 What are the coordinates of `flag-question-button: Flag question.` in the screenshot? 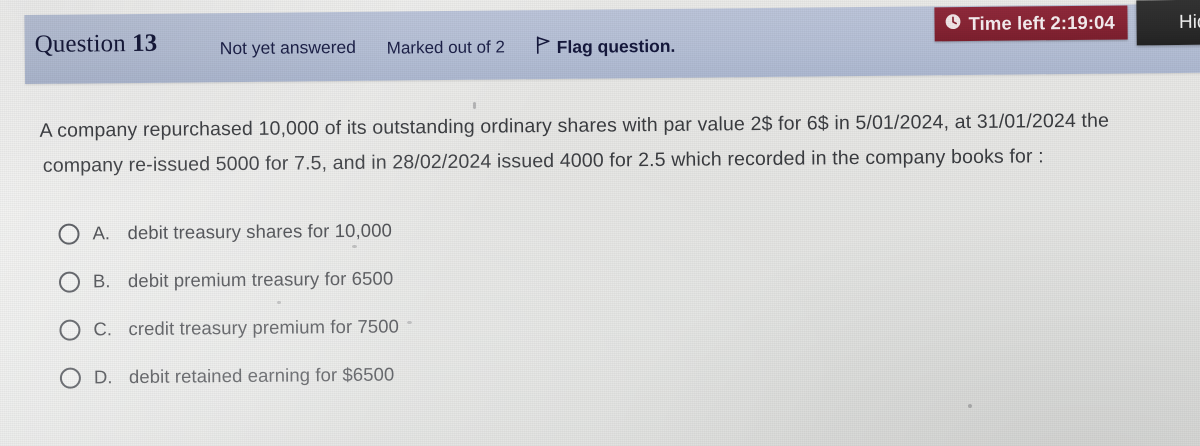 It's located at (605, 46).